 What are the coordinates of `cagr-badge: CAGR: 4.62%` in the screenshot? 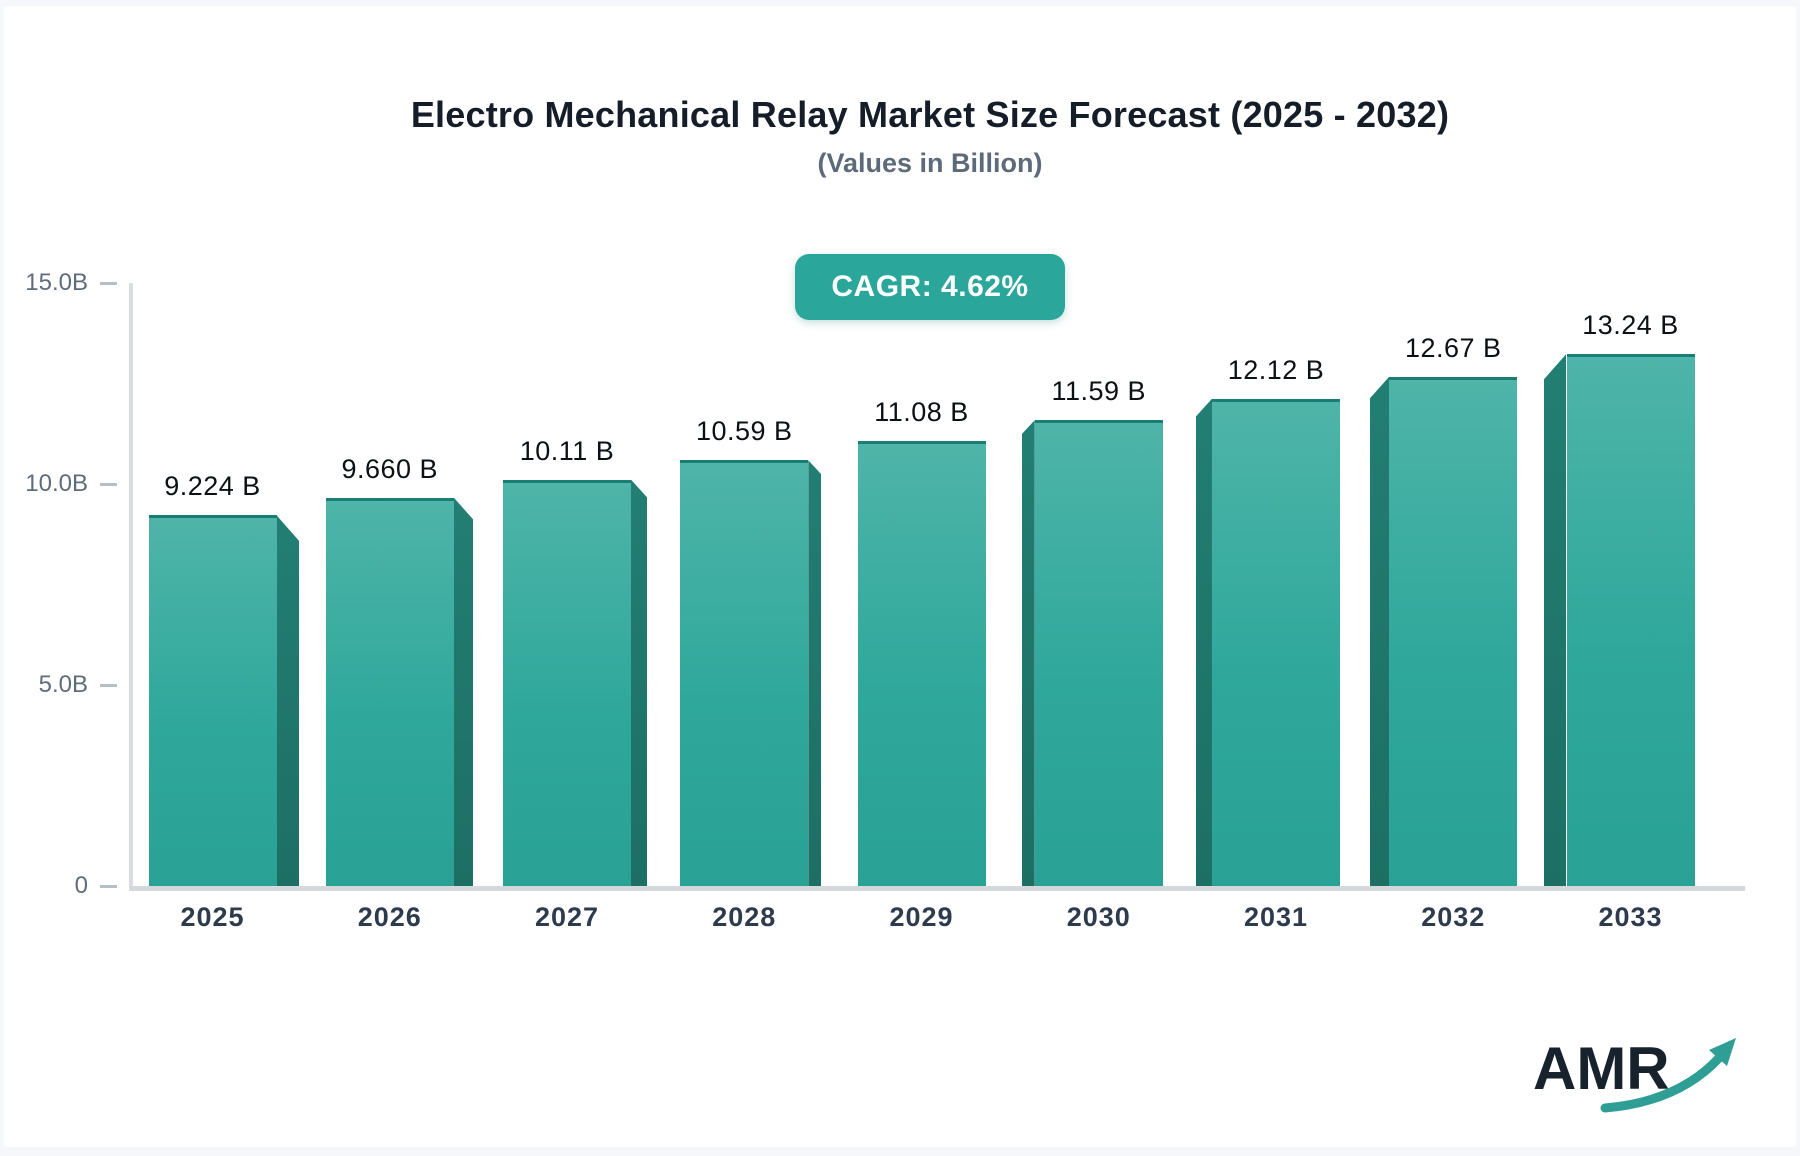 It's located at (930, 287).